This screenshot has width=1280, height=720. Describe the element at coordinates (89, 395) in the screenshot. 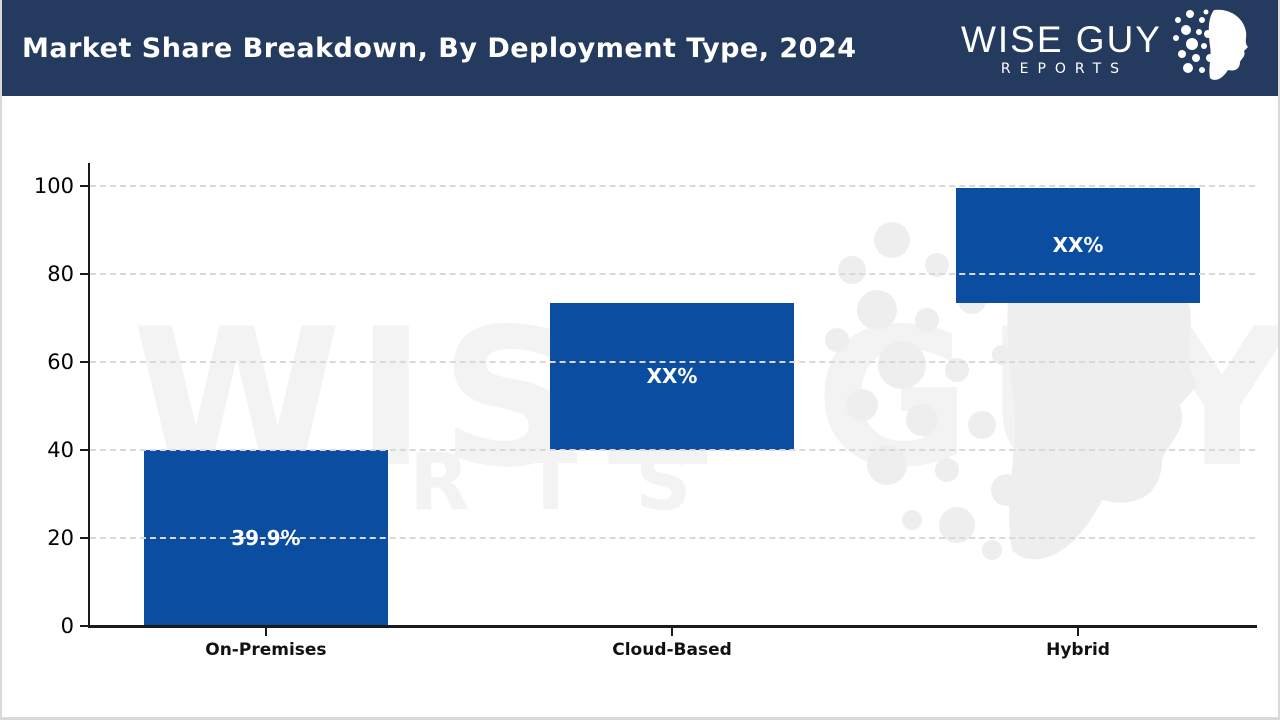

I see `y-axis-line` at that location.